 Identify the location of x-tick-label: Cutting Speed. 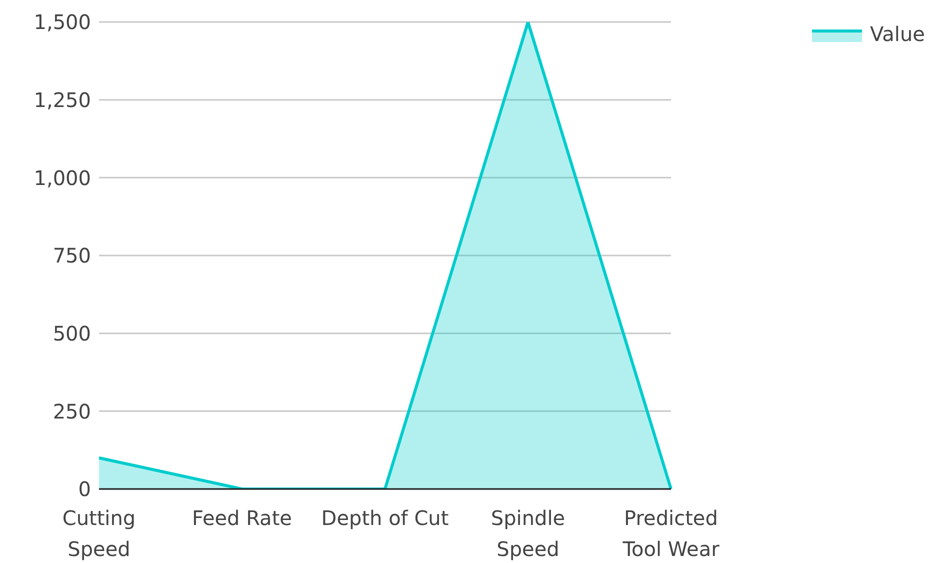
(99, 533).